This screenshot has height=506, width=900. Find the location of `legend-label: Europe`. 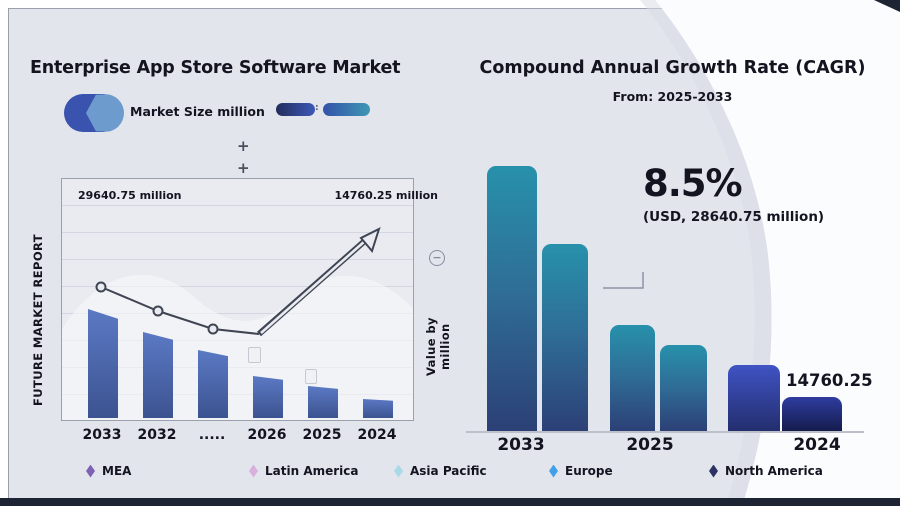

legend-label: Europe is located at coordinates (589, 471).